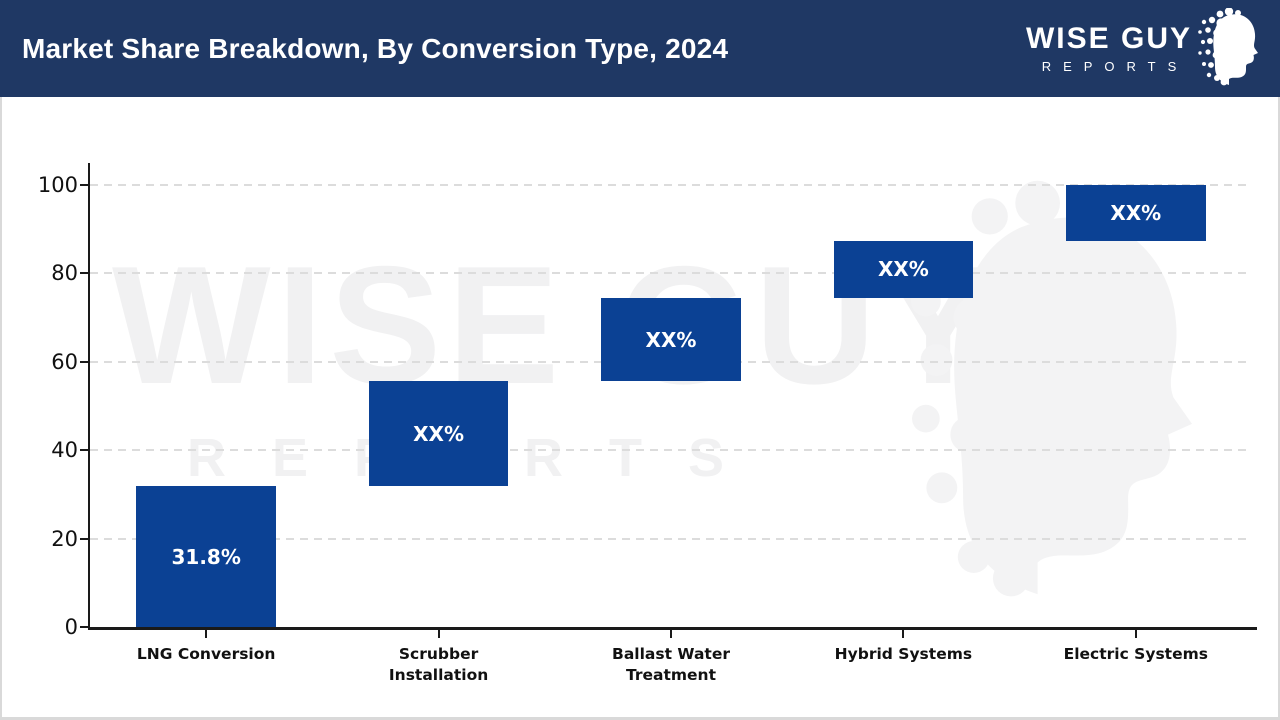 The image size is (1280, 720). Describe the element at coordinates (1108, 38) in the screenshot. I see `logo-wordmark: WISE GUY` at that location.